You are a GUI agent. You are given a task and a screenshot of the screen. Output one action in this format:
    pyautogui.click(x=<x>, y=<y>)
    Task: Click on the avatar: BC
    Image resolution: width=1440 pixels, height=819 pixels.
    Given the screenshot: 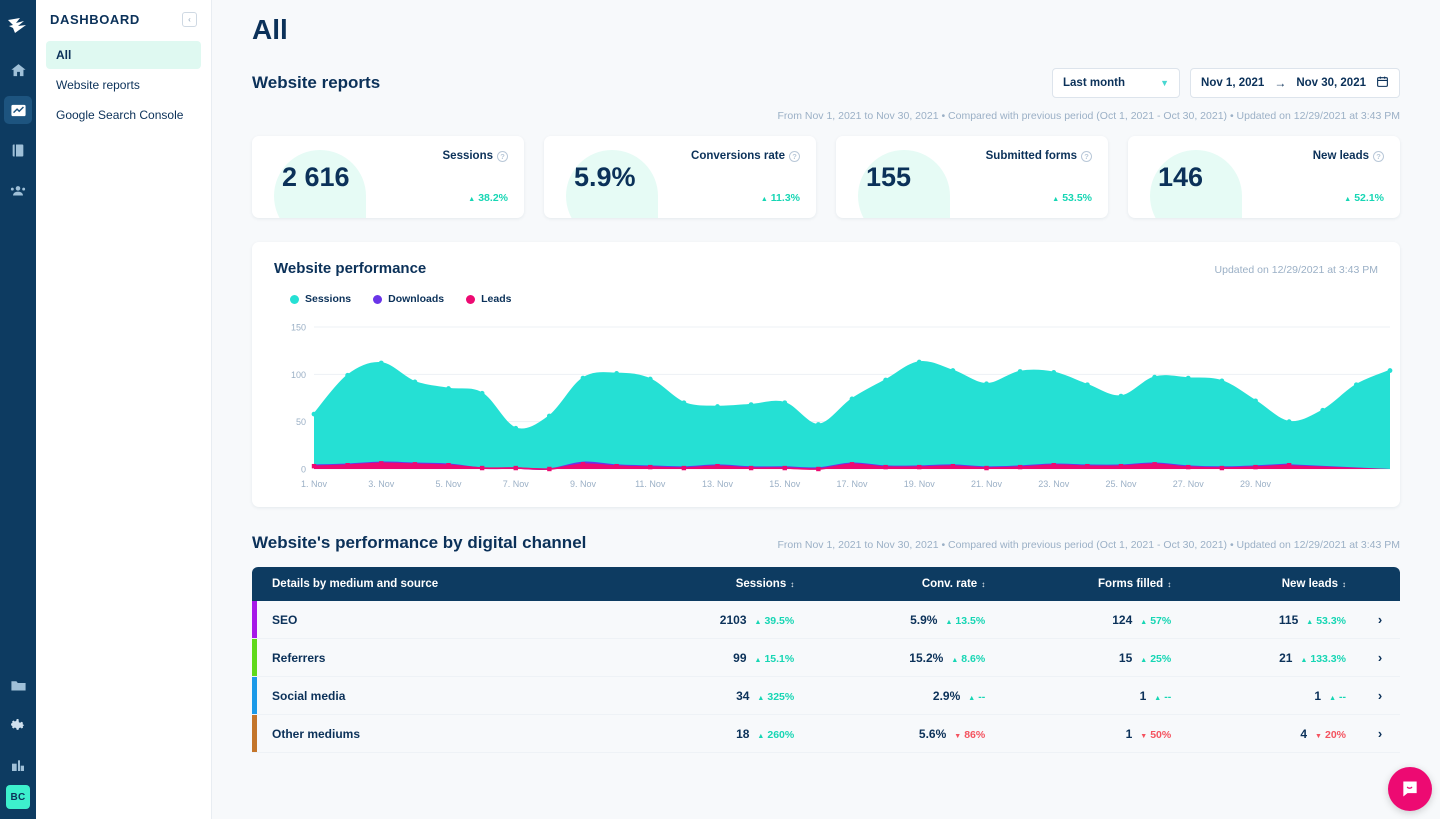 What is the action you would take?
    pyautogui.click(x=18, y=797)
    